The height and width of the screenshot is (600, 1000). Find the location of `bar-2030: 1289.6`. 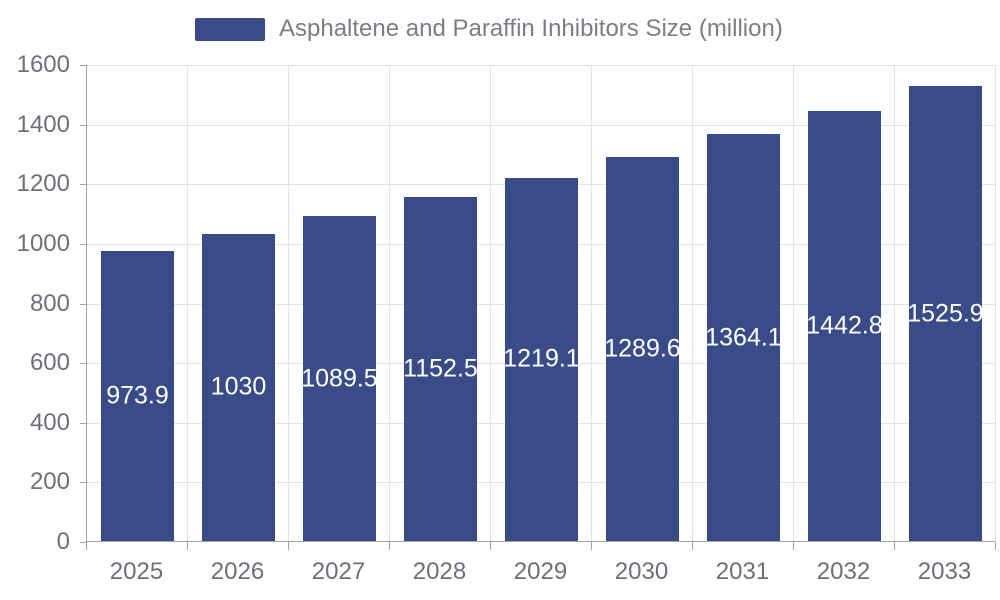

bar-2030: 1289.6 is located at coordinates (642, 348).